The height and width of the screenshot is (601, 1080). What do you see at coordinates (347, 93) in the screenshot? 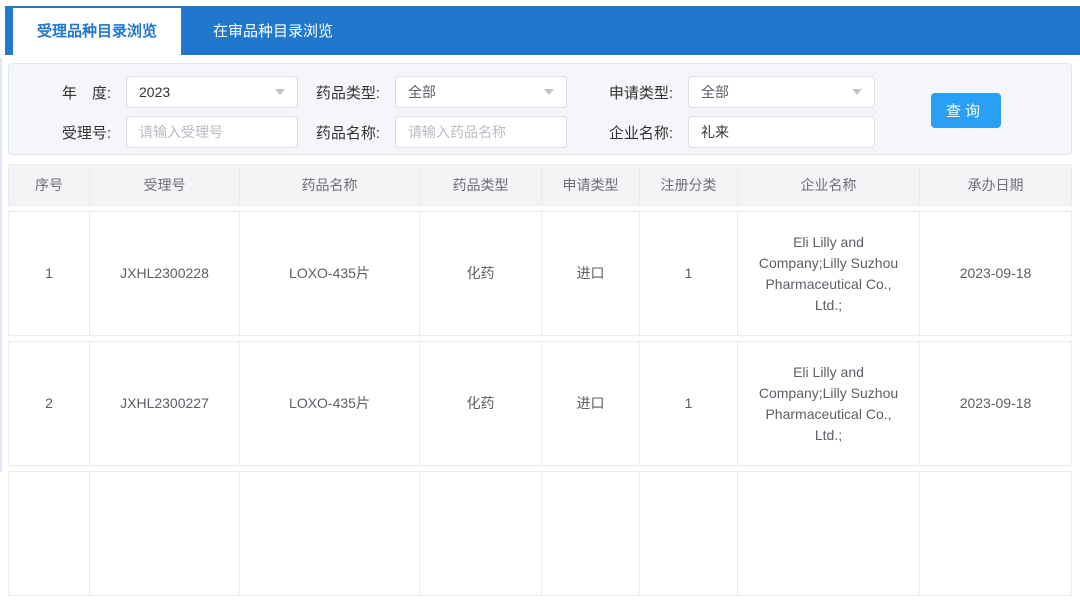
I see `drug-type-label: 药品类型:` at bounding box center [347, 93].